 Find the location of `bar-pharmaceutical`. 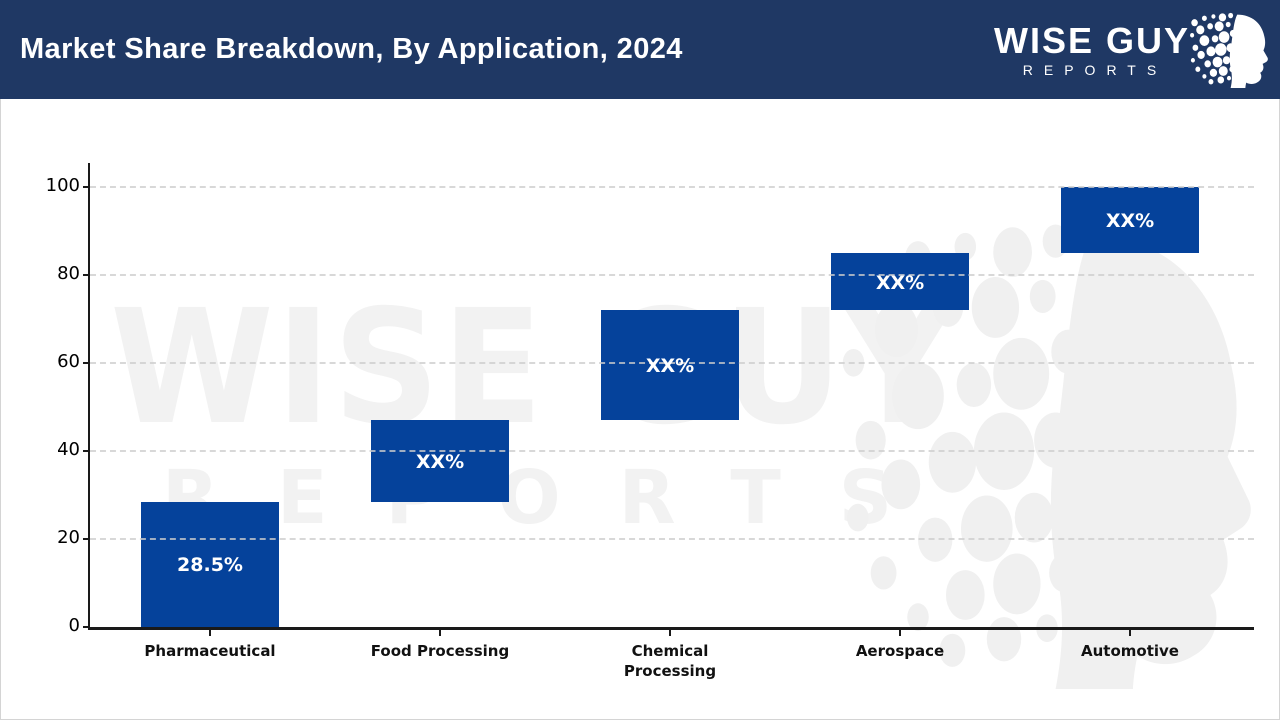

bar-pharmaceutical is located at coordinates (210, 564).